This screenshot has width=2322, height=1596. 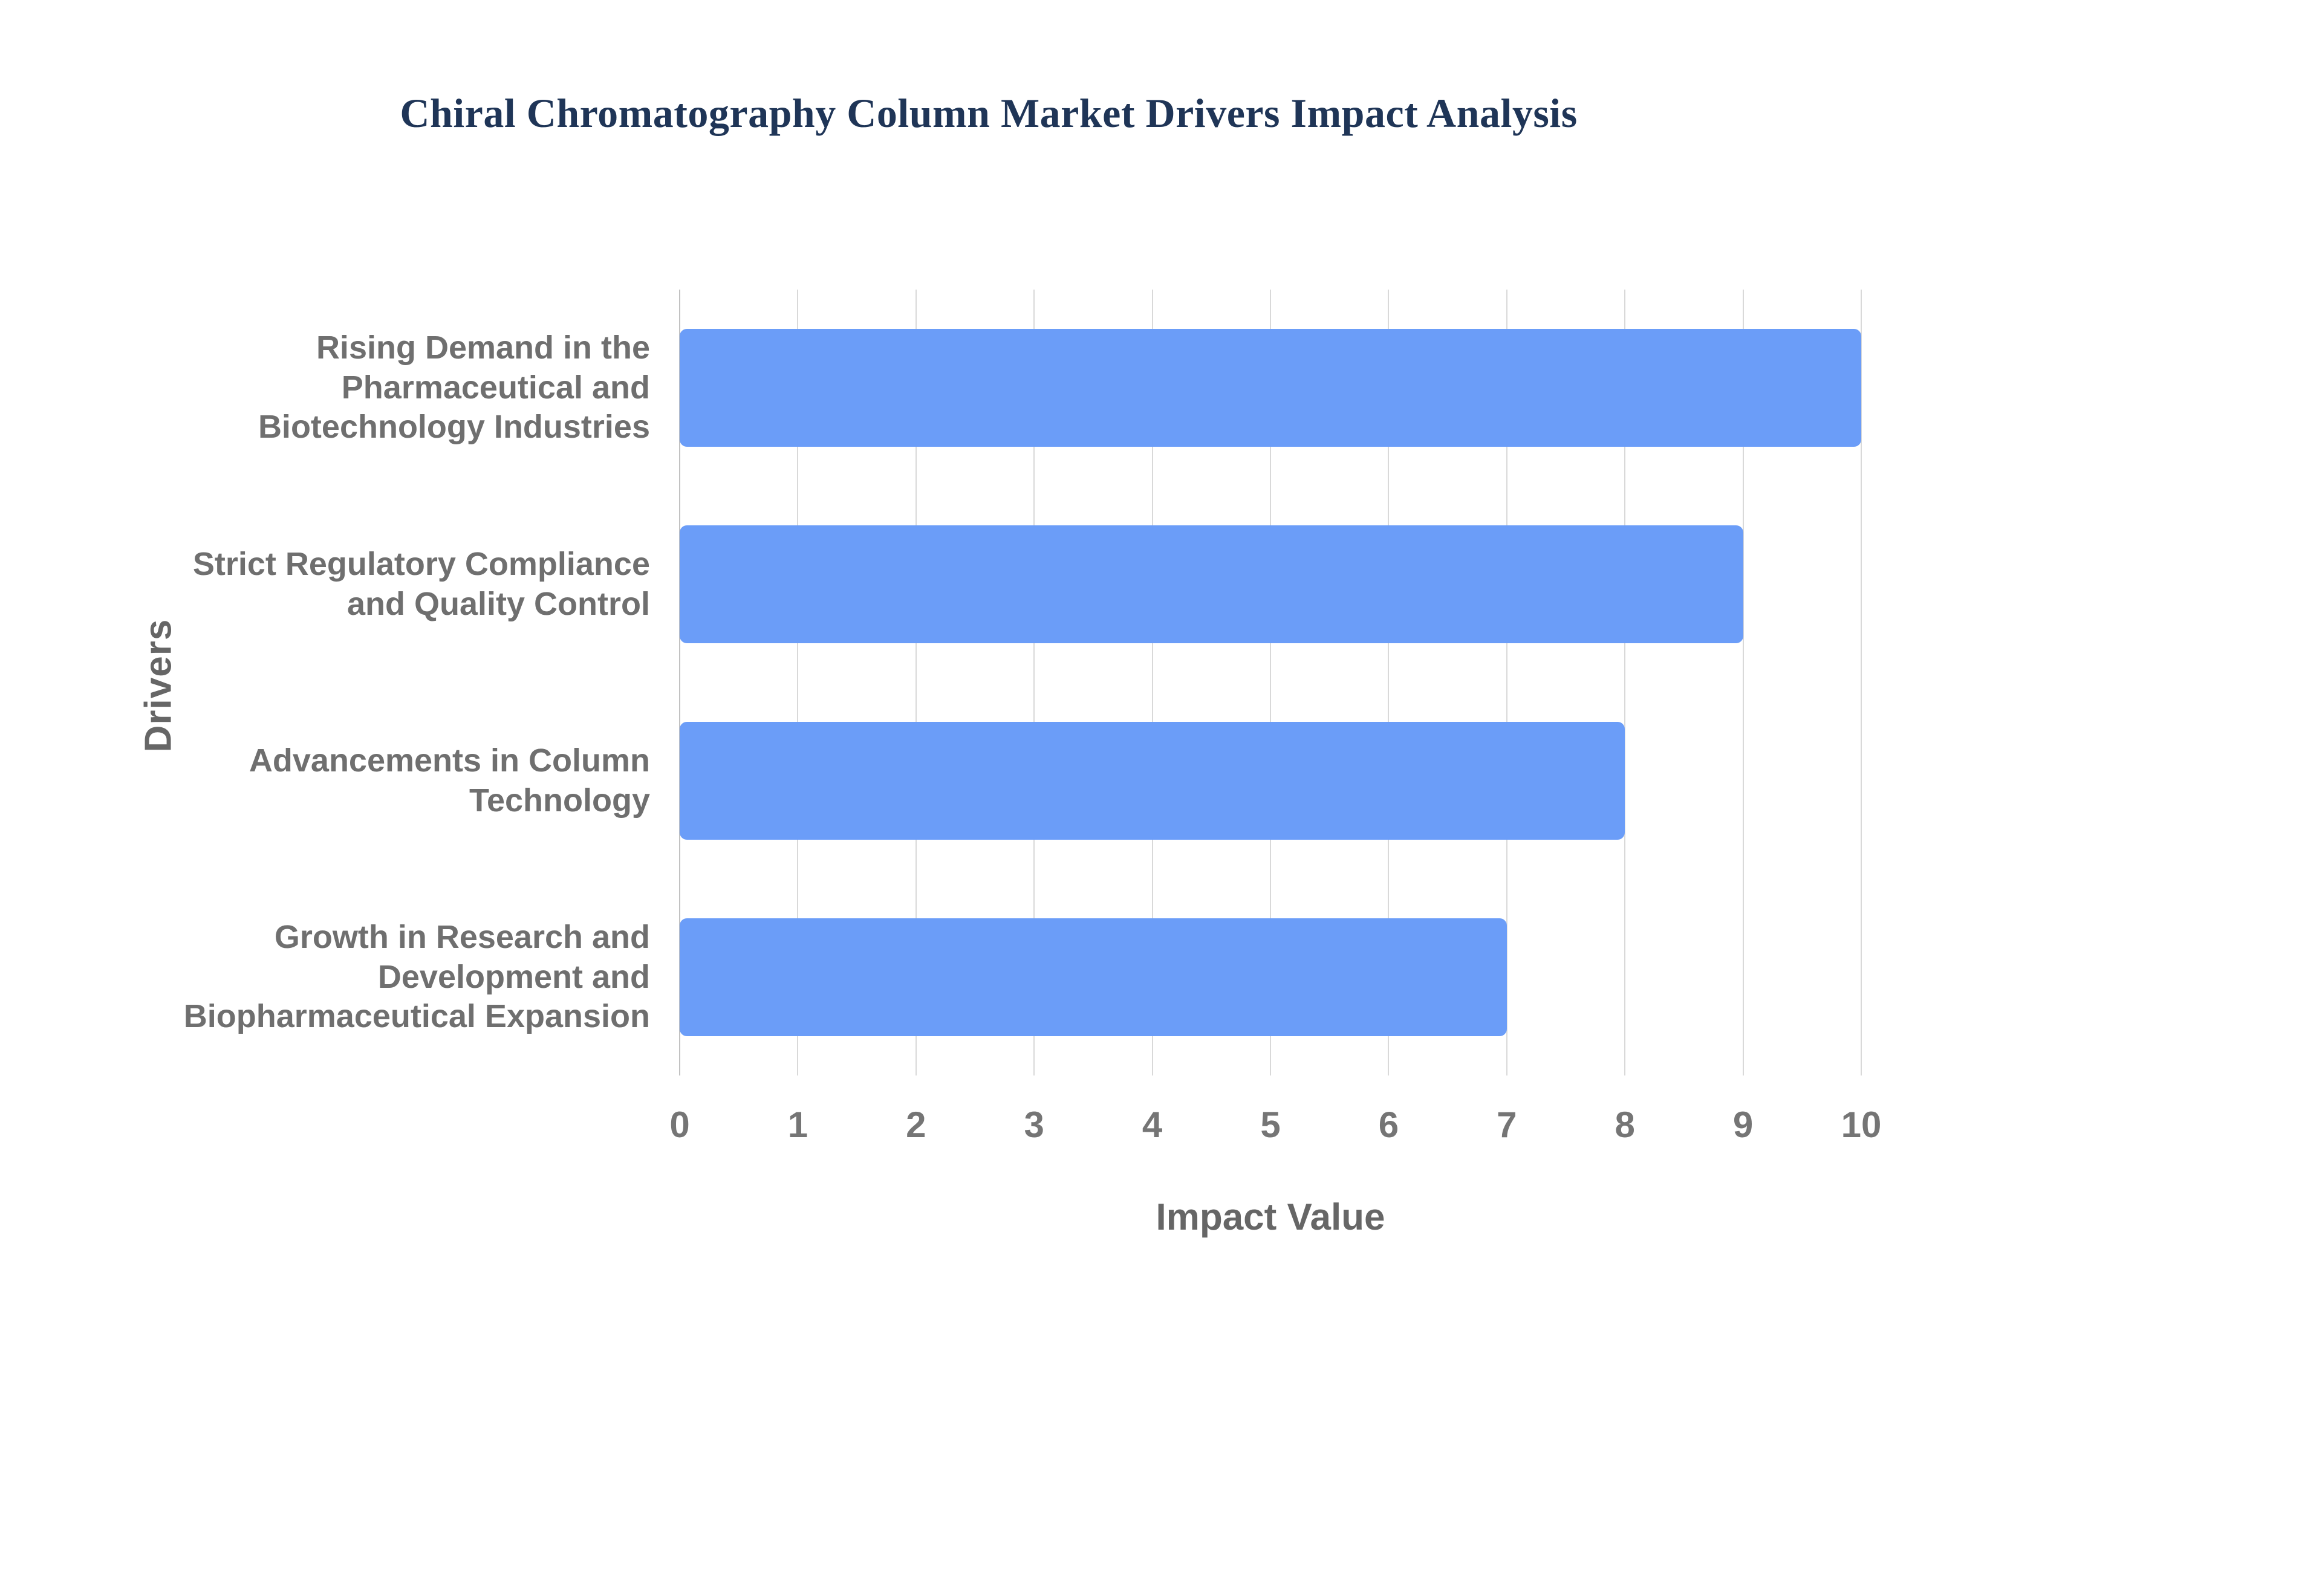 What do you see at coordinates (1034, 1125) in the screenshot?
I see `x-tick-label: 3` at bounding box center [1034, 1125].